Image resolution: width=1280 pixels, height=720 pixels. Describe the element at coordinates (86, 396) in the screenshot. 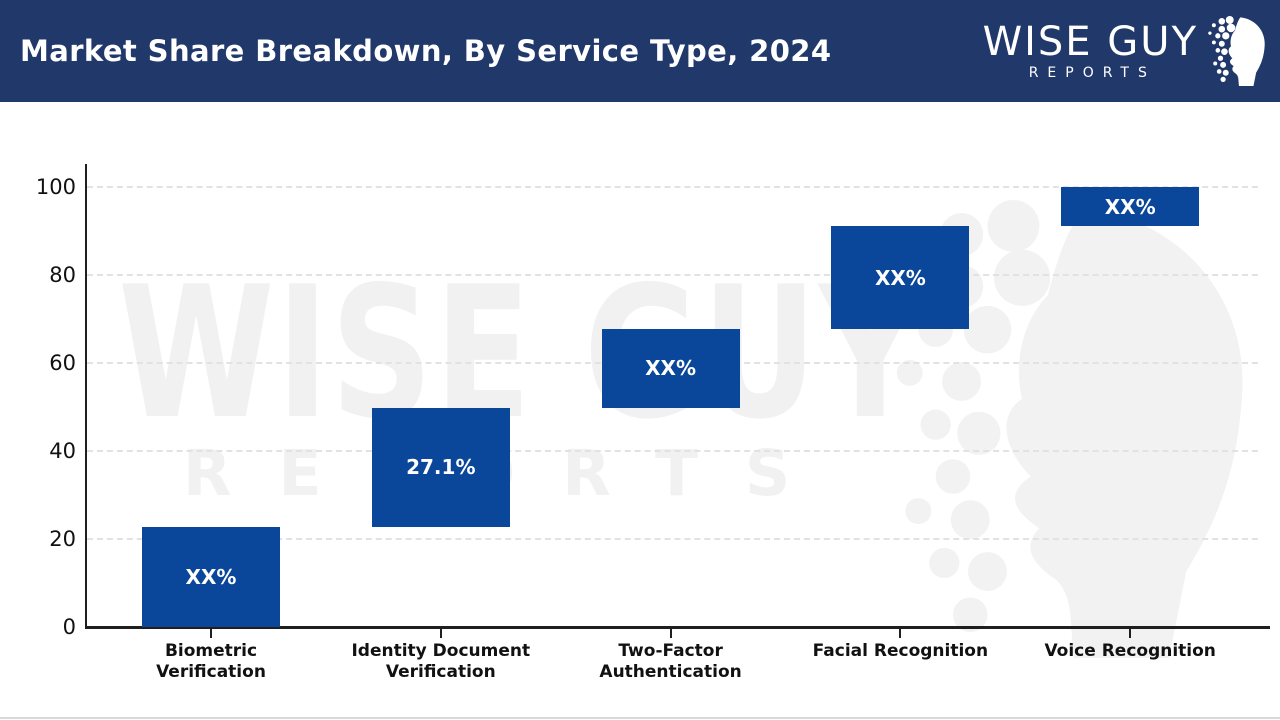

I see `y-axis-line` at that location.